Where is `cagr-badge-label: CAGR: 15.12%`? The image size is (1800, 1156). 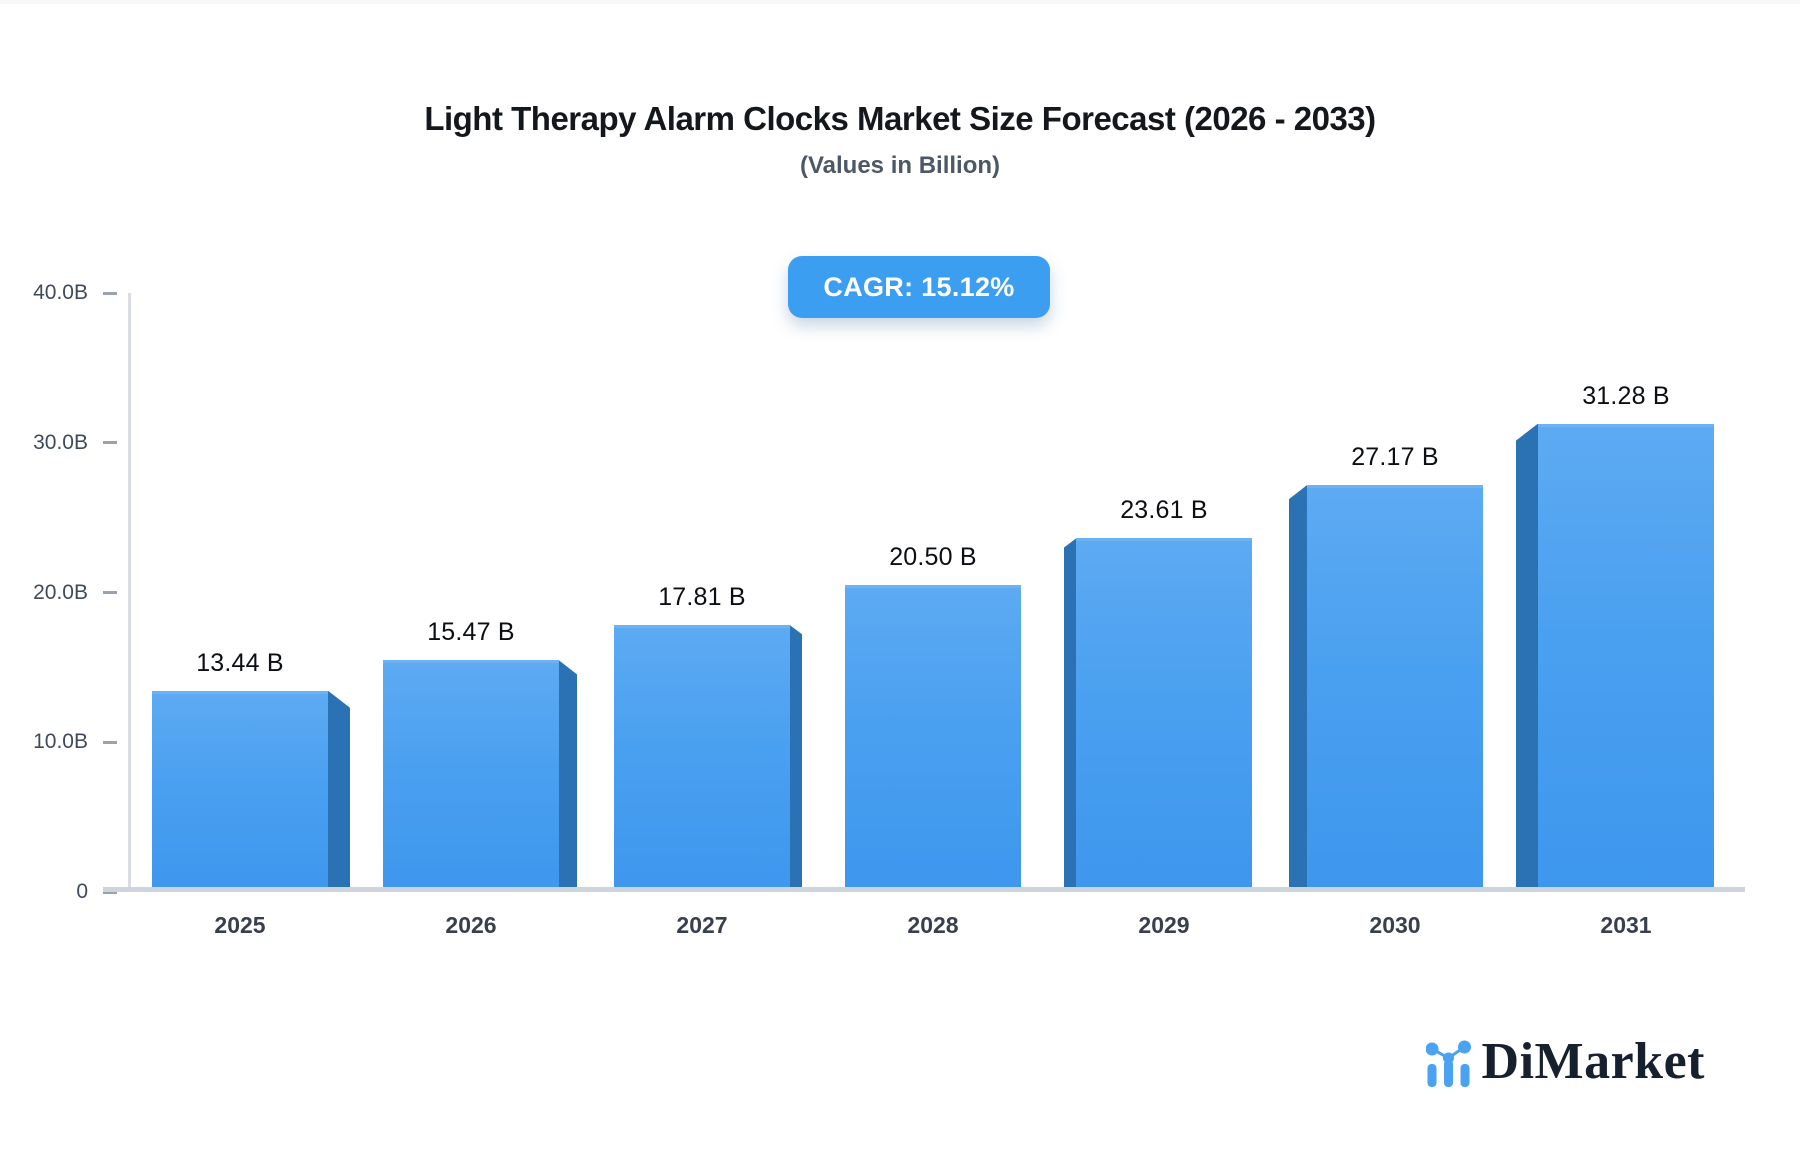
cagr-badge-label: CAGR: 15.12% is located at coordinates (919, 286).